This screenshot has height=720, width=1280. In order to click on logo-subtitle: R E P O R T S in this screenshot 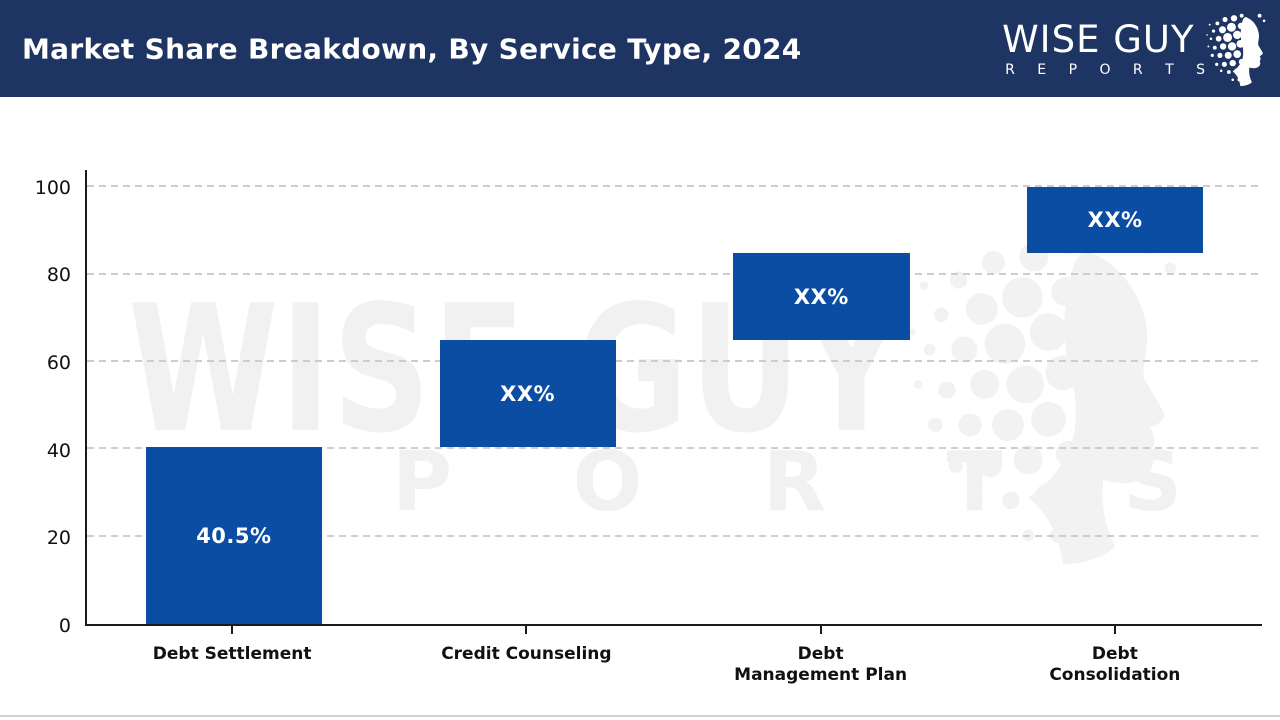, I will do `click(1109, 69)`.